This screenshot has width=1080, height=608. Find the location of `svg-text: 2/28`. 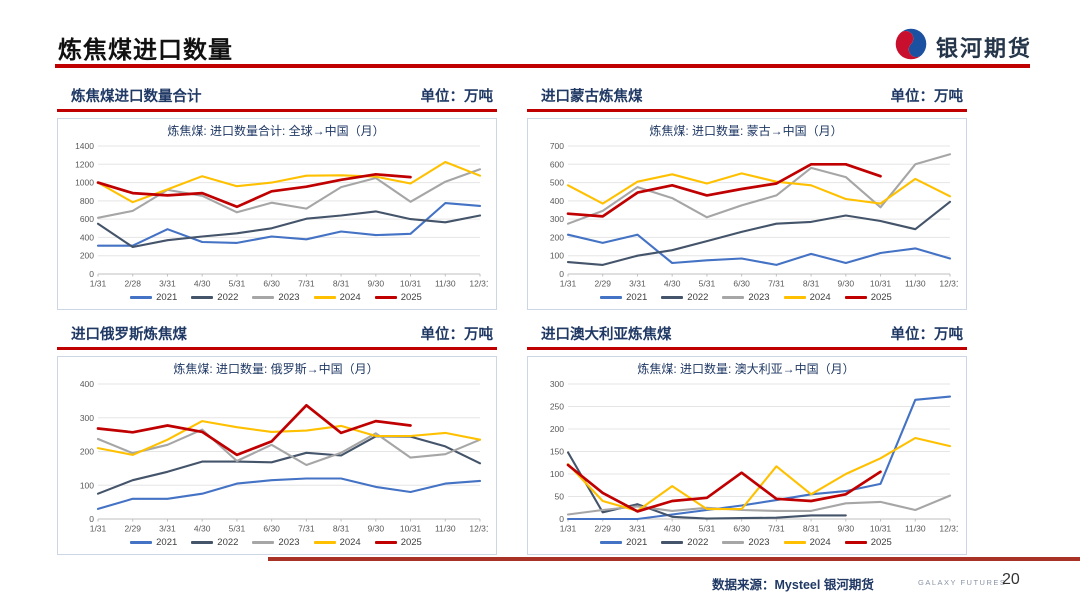

svg-text: 2/28 is located at coordinates (132, 283).